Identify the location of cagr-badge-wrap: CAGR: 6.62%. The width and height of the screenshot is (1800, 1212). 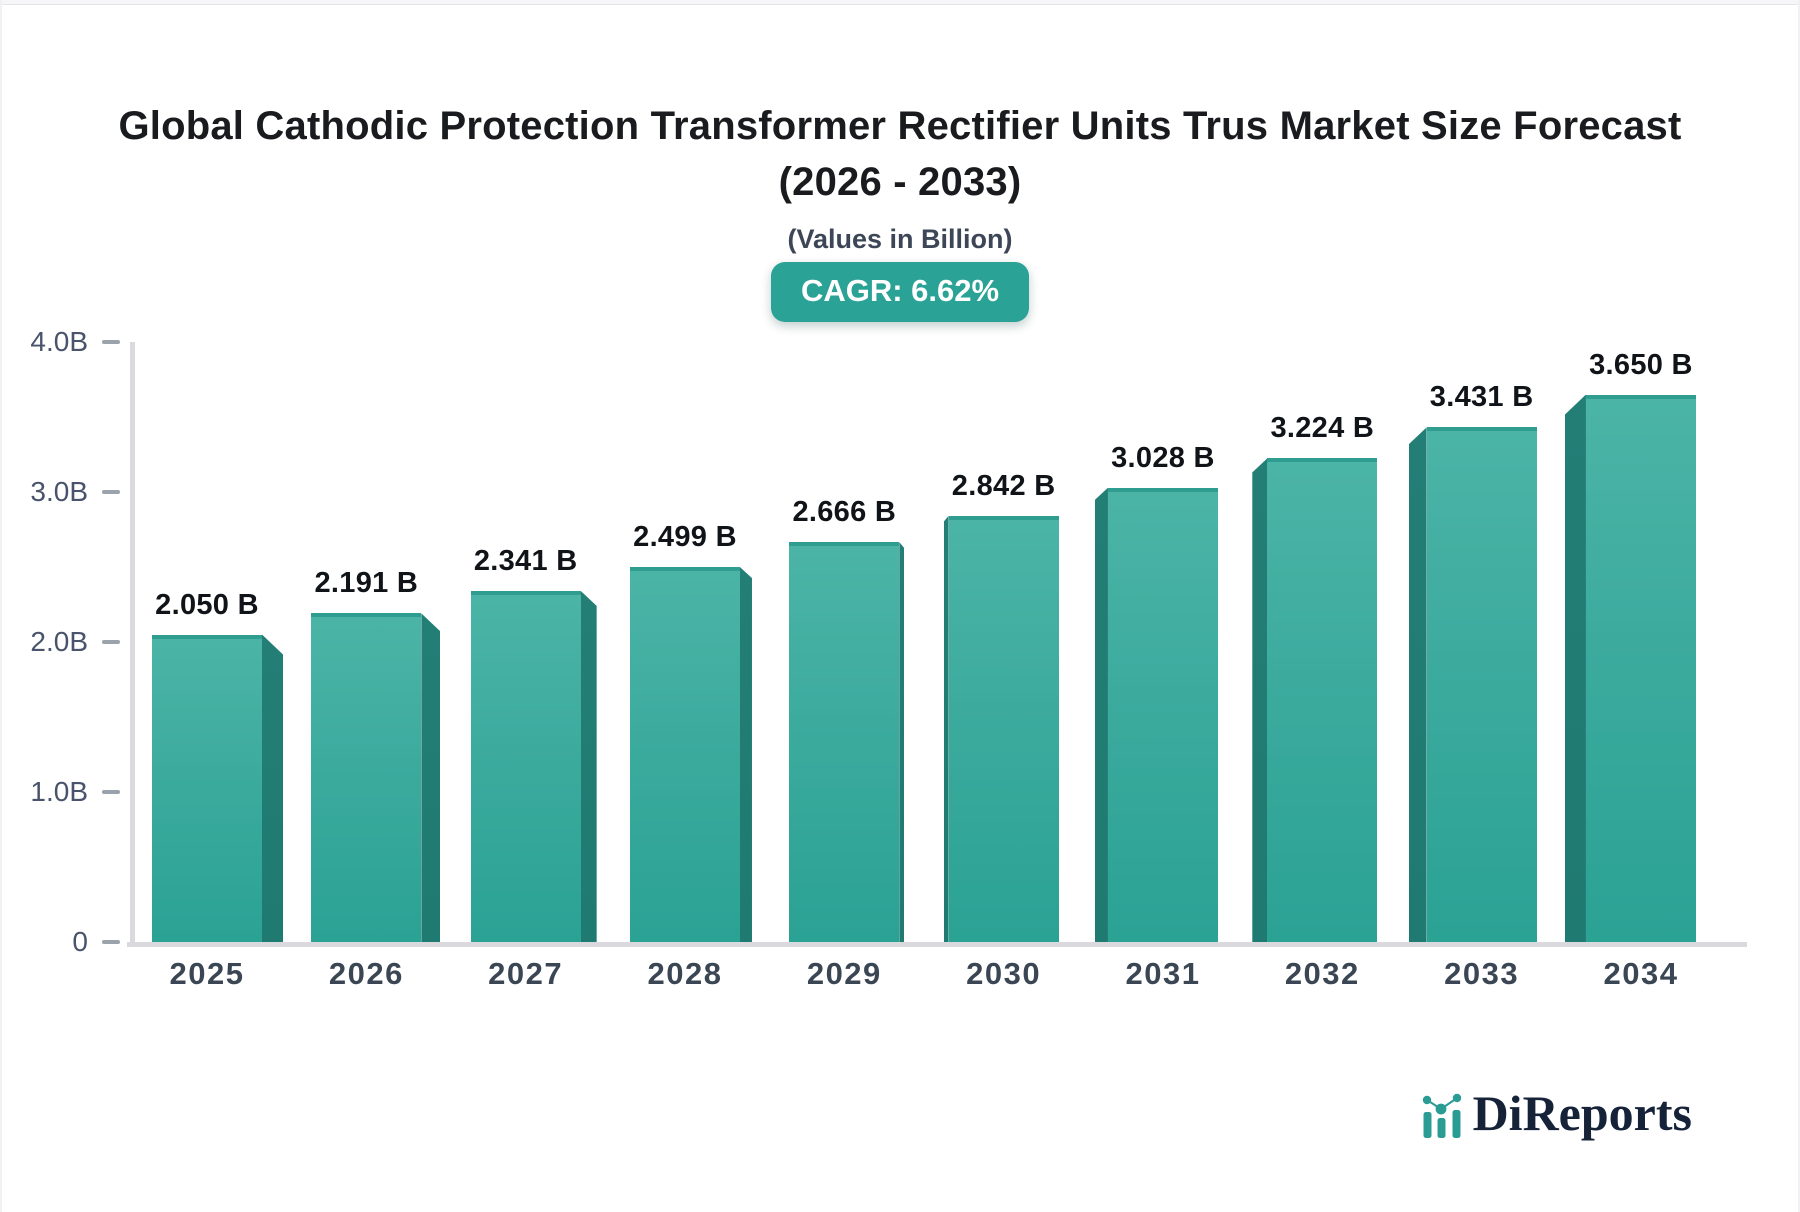
(900, 292).